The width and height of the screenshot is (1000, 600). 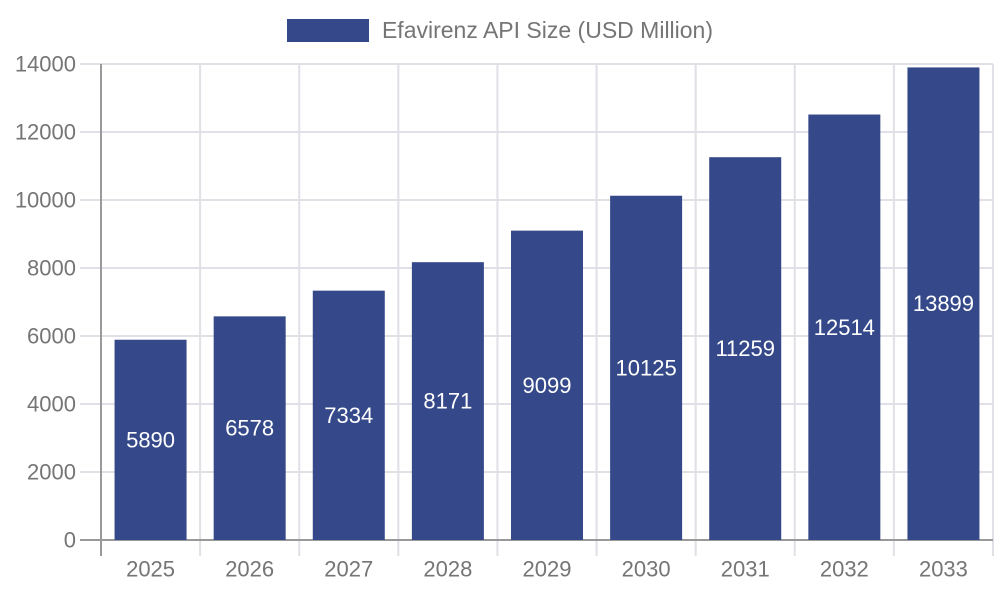 What do you see at coordinates (45, 200) in the screenshot?
I see `y-axis-tick-label: 10000` at bounding box center [45, 200].